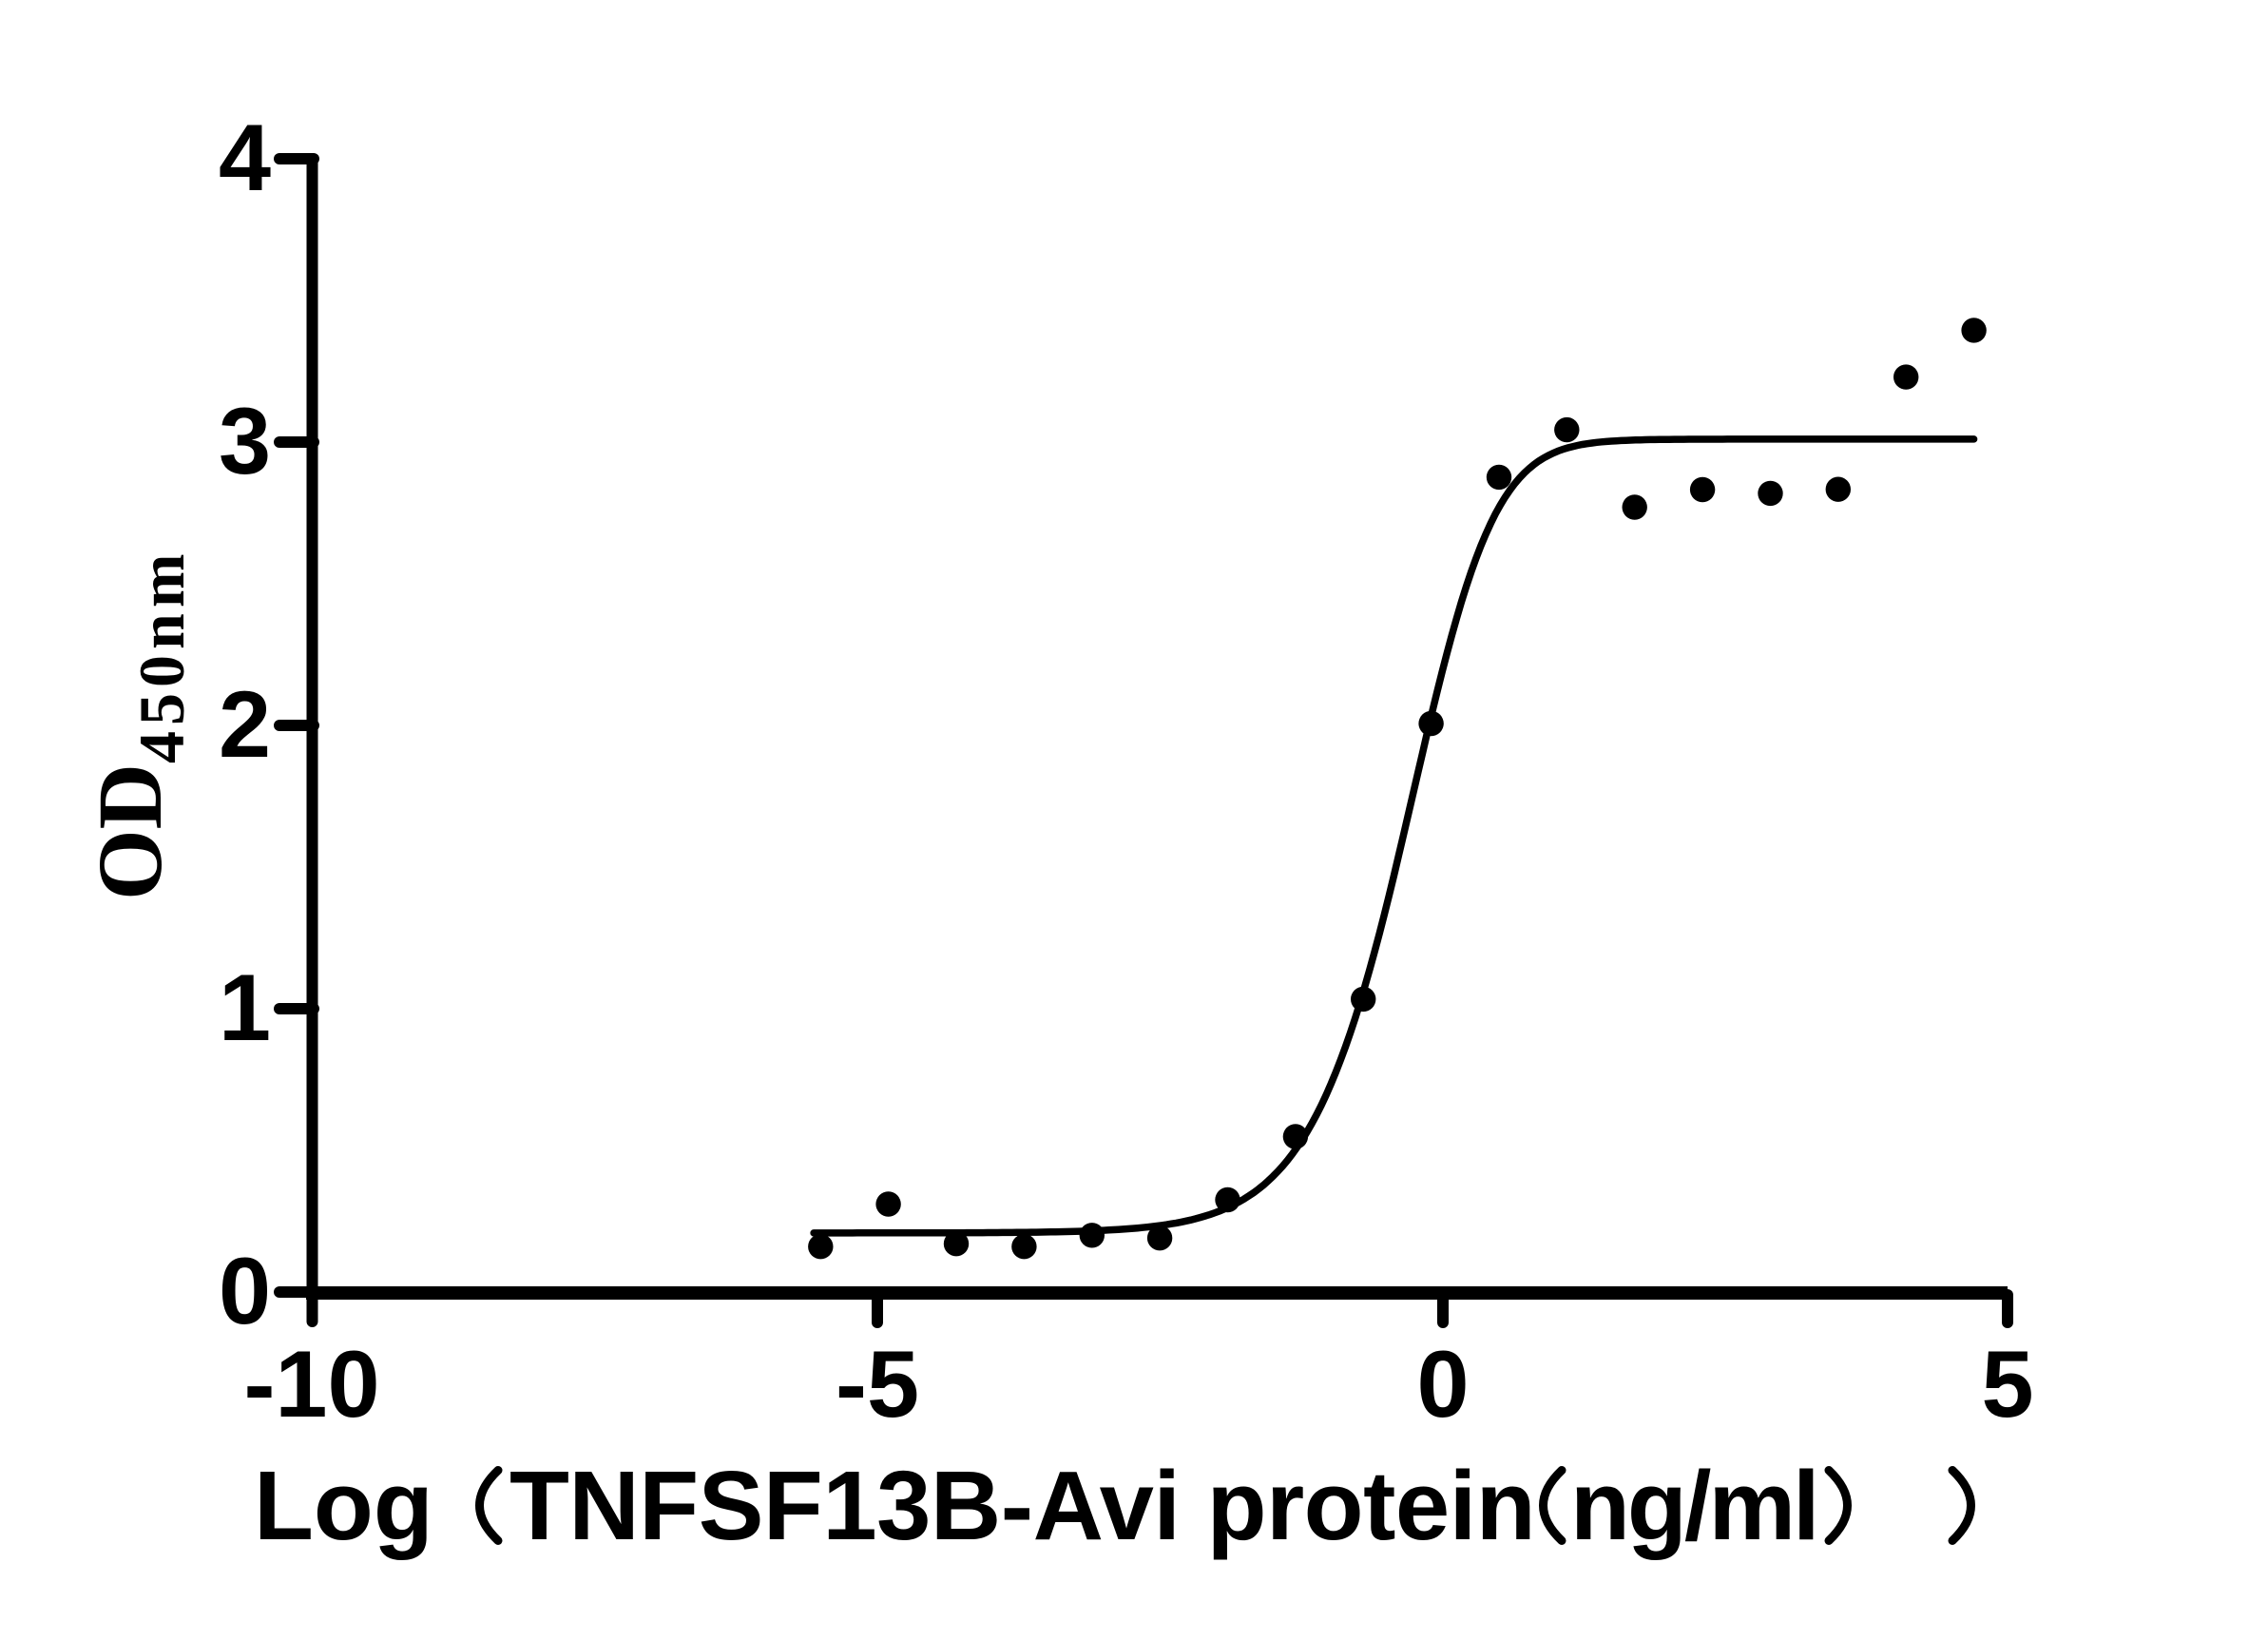 The image size is (2268, 1640). I want to click on svg-text: 1, so click(245, 1007).